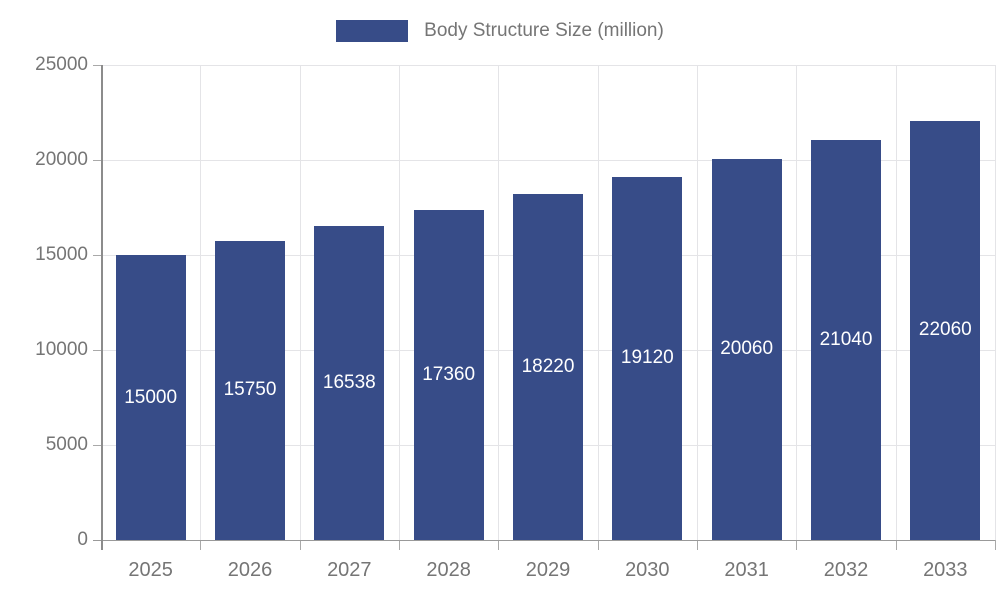 The width and height of the screenshot is (1000, 600). I want to click on bar: 21040, so click(846, 340).